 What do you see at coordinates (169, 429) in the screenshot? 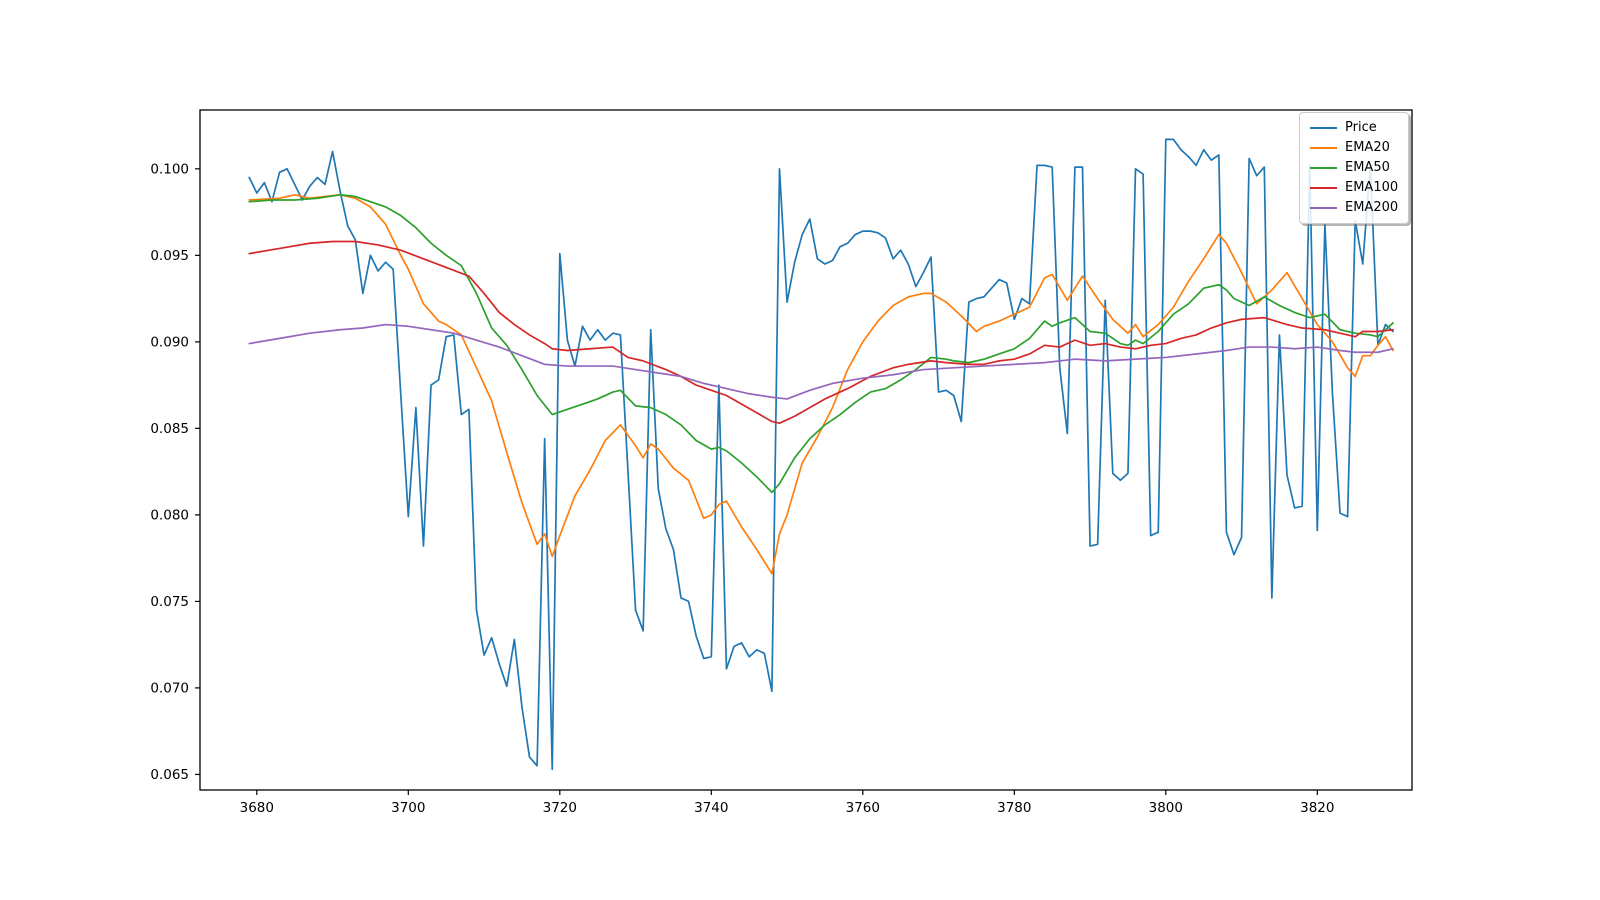
I see `y-tick-label: 0.085` at bounding box center [169, 429].